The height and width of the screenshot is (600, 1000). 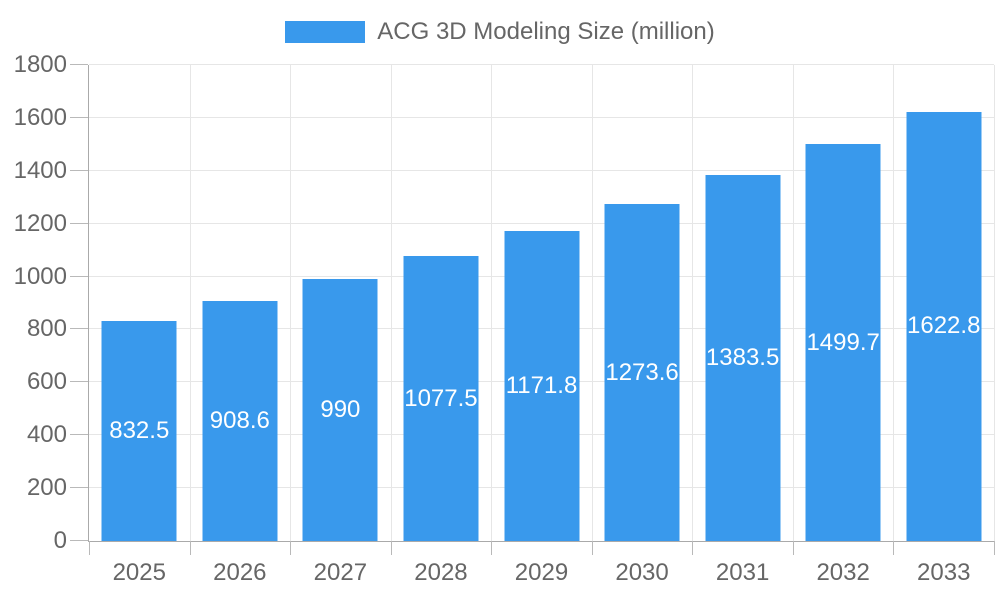 What do you see at coordinates (944, 572) in the screenshot?
I see `x-axis-label: 2033` at bounding box center [944, 572].